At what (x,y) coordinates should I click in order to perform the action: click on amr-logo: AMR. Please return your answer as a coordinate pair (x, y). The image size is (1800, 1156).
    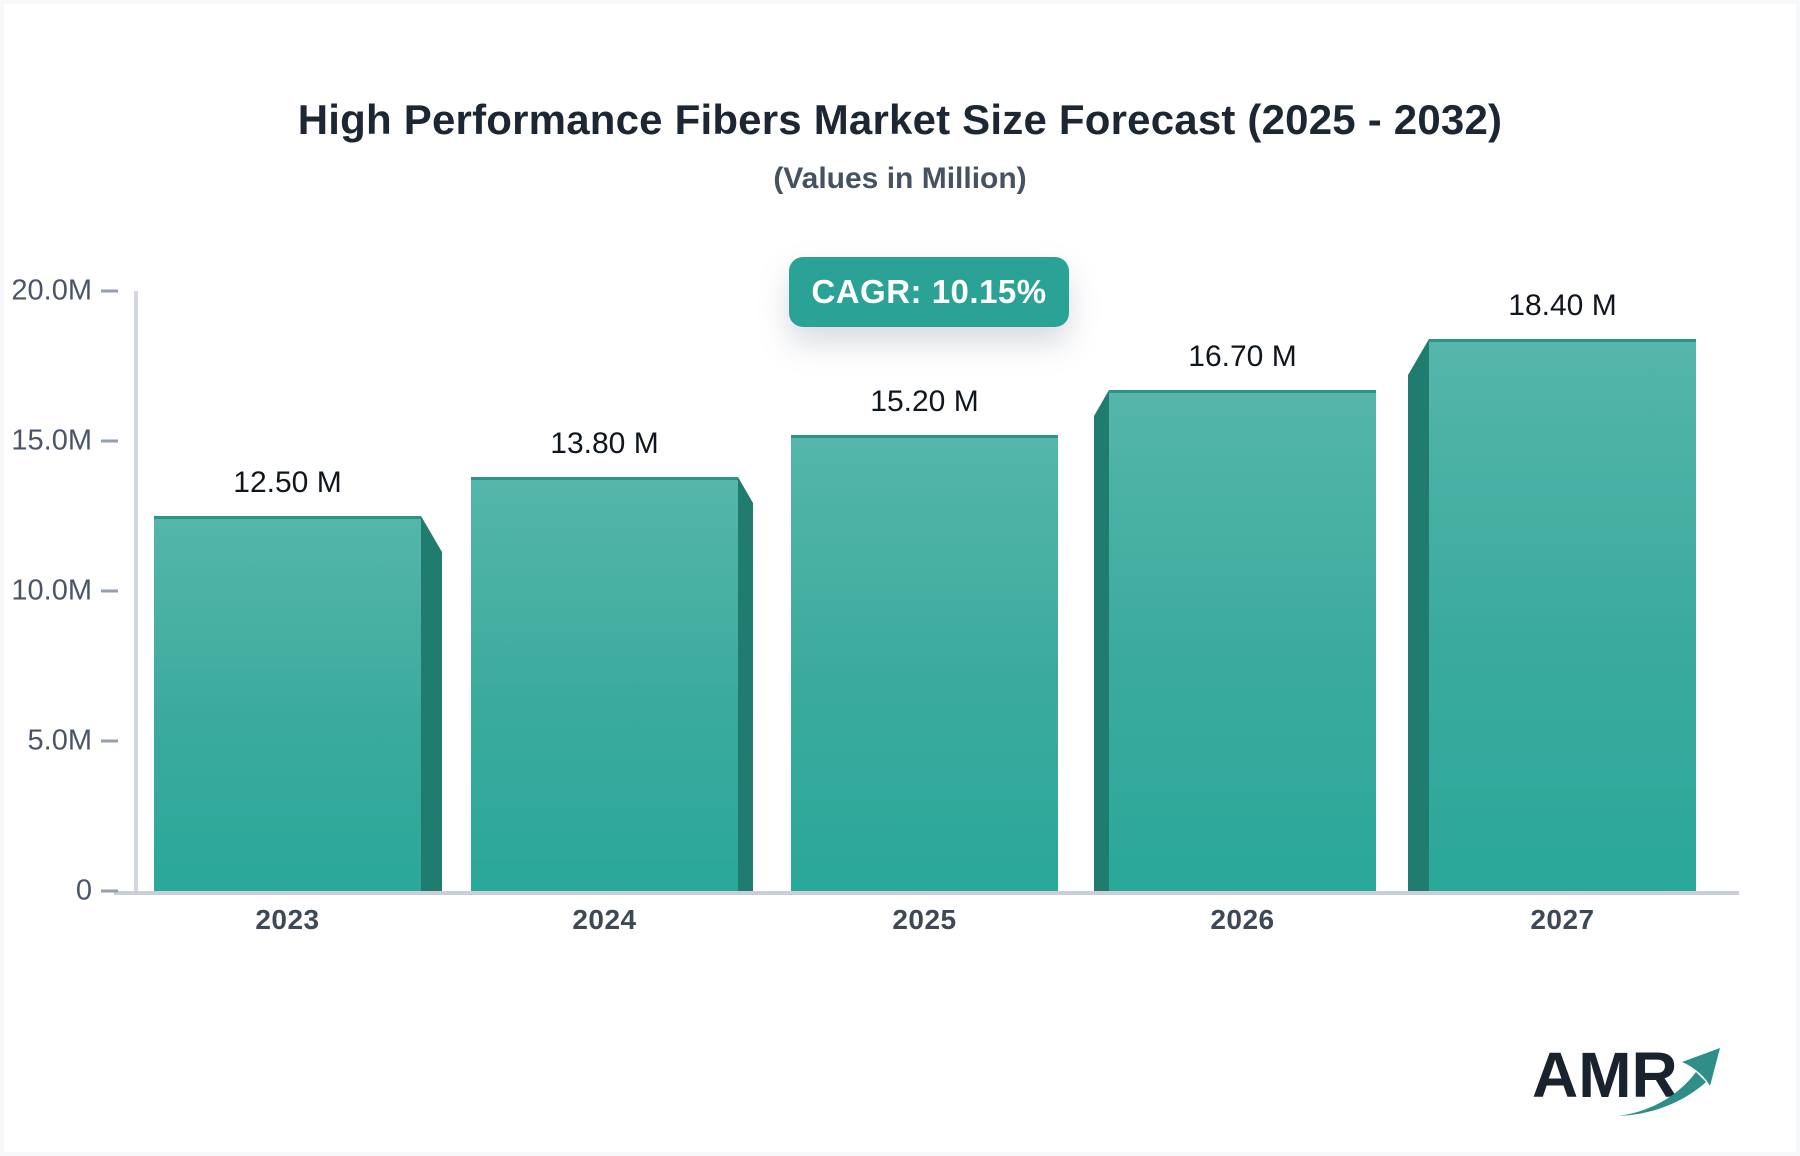
    Looking at the image, I should click on (1629, 1079).